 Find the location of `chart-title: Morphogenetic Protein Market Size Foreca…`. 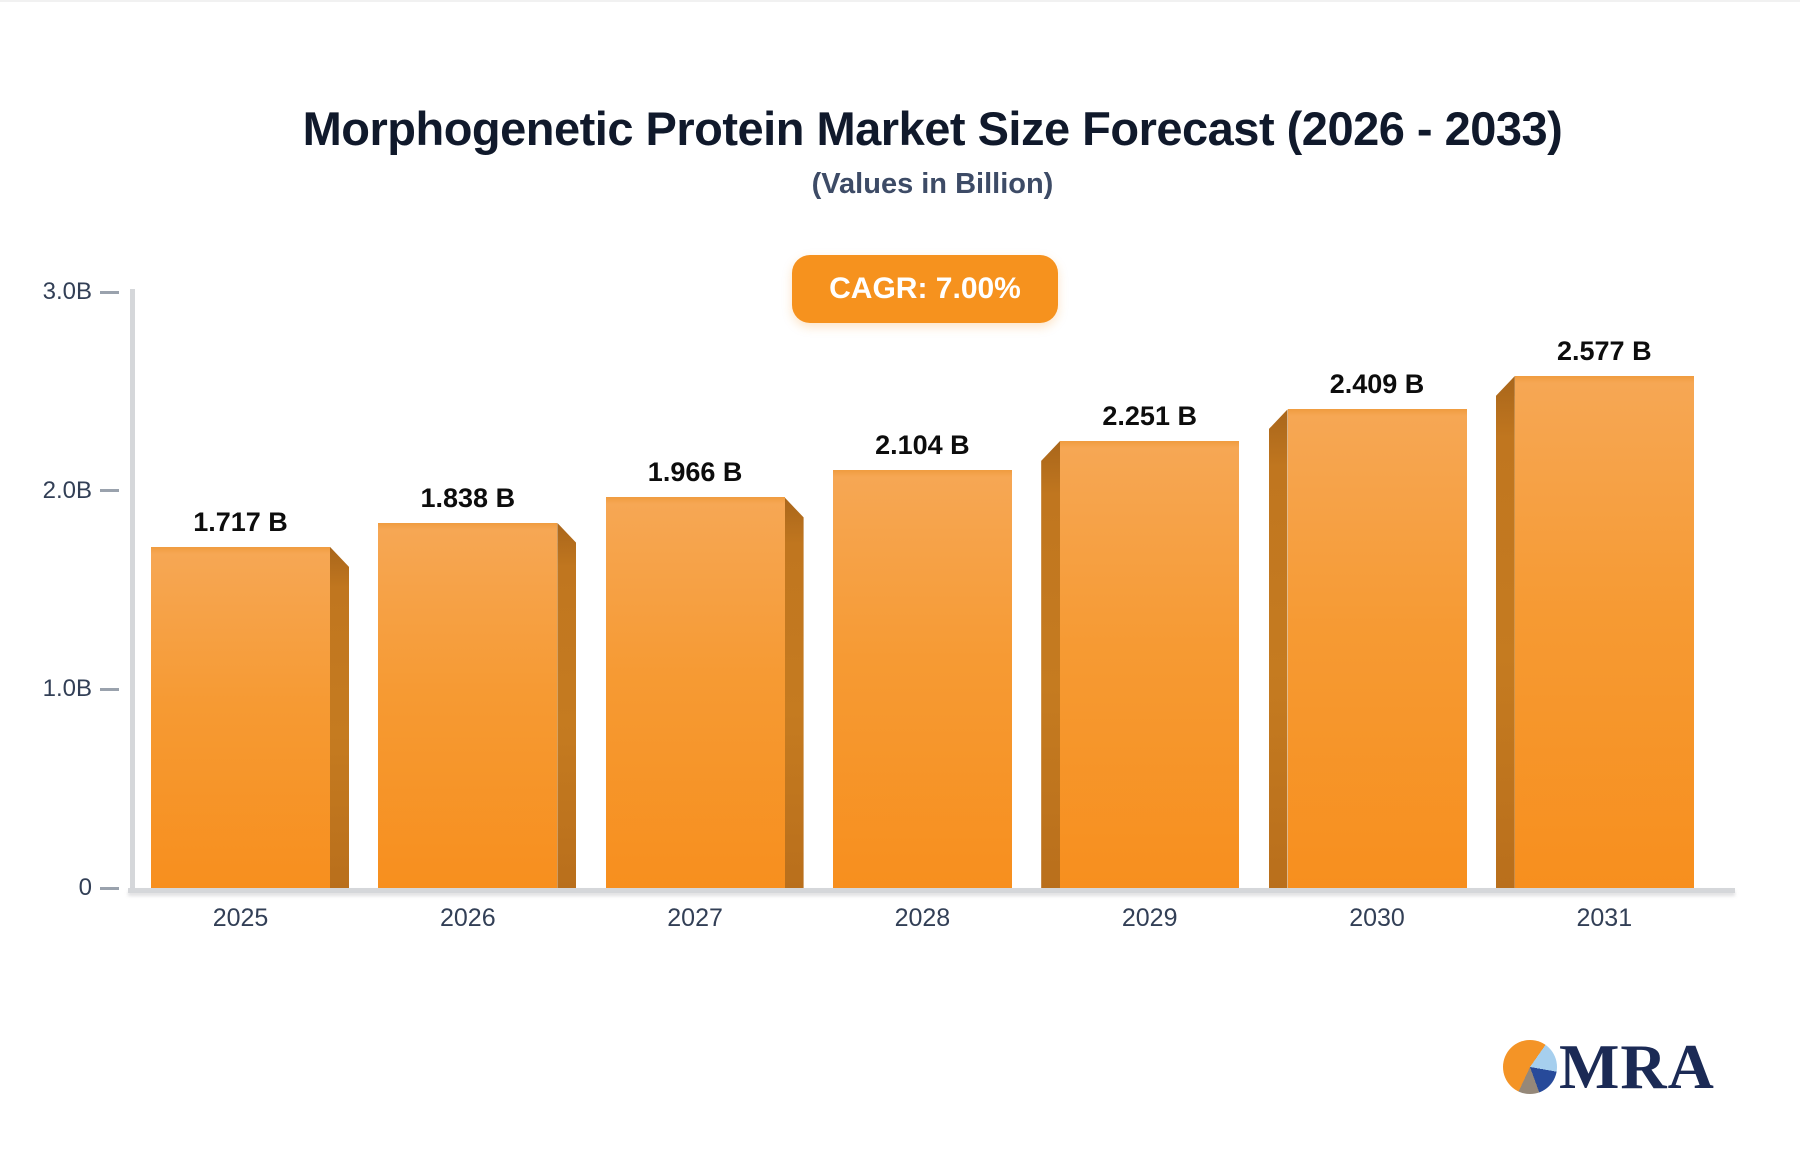

chart-title: Morphogenetic Protein Market Size Foreca… is located at coordinates (932, 128).